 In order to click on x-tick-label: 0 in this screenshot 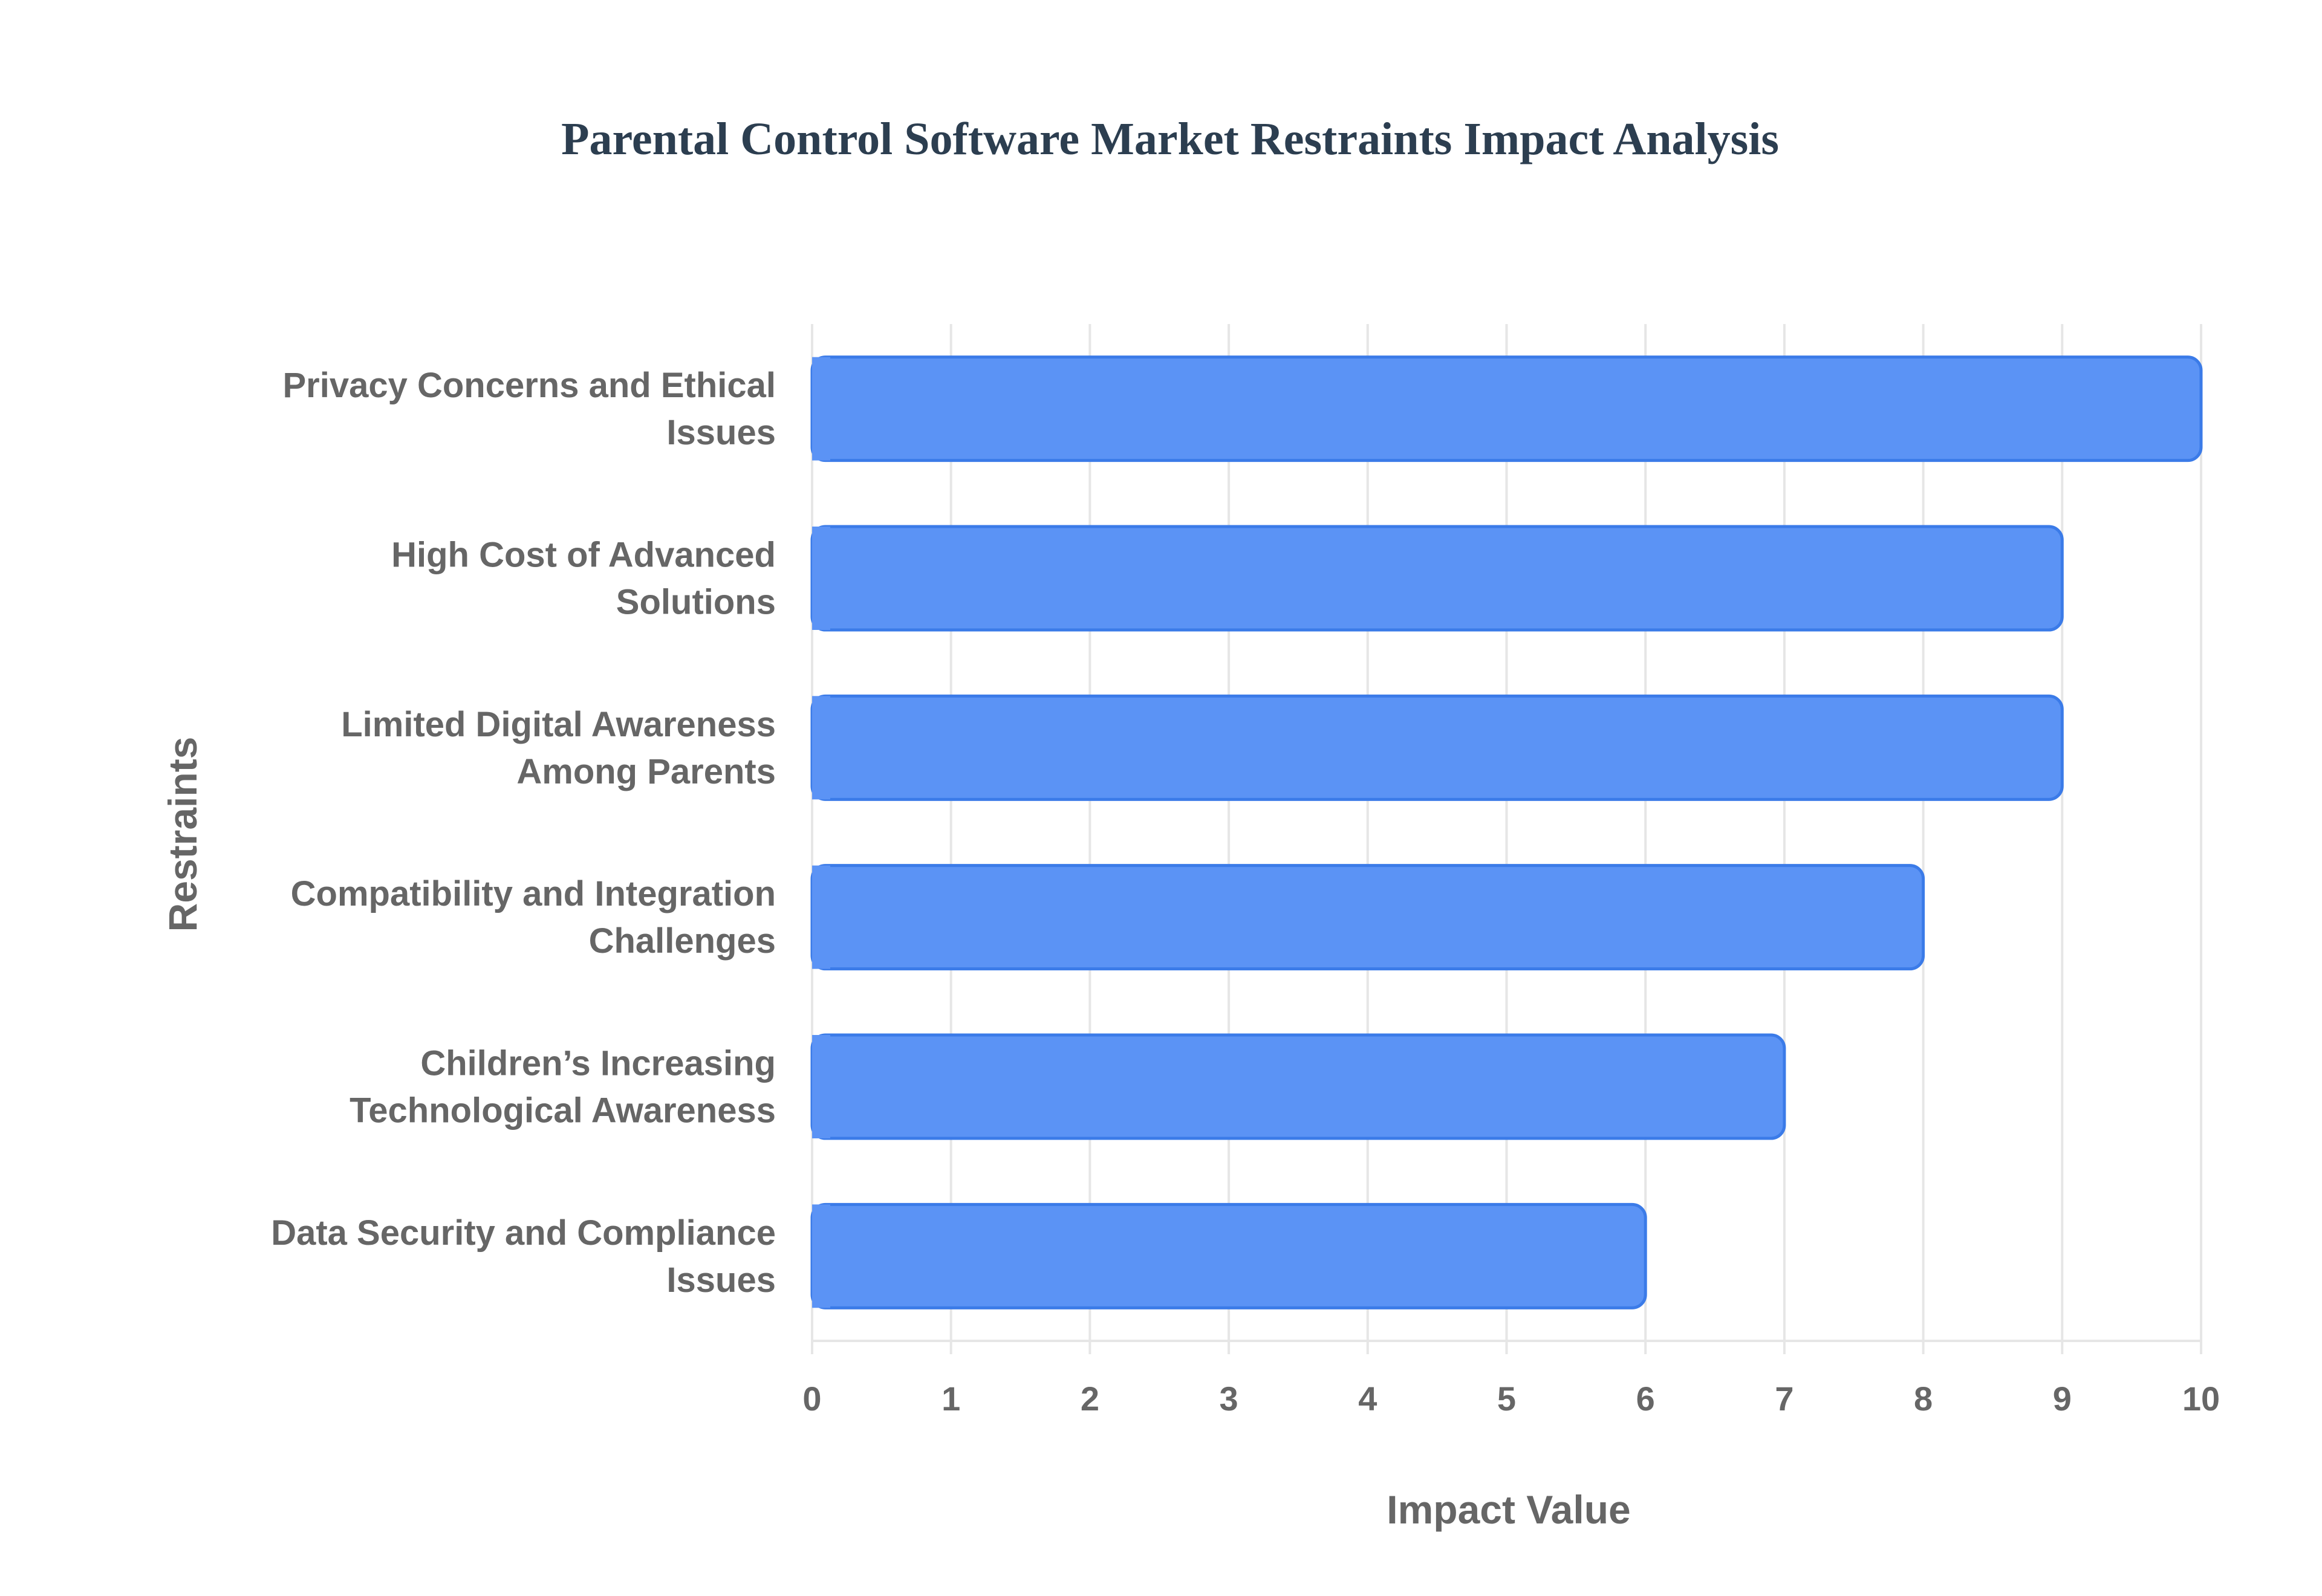, I will do `click(812, 1399)`.